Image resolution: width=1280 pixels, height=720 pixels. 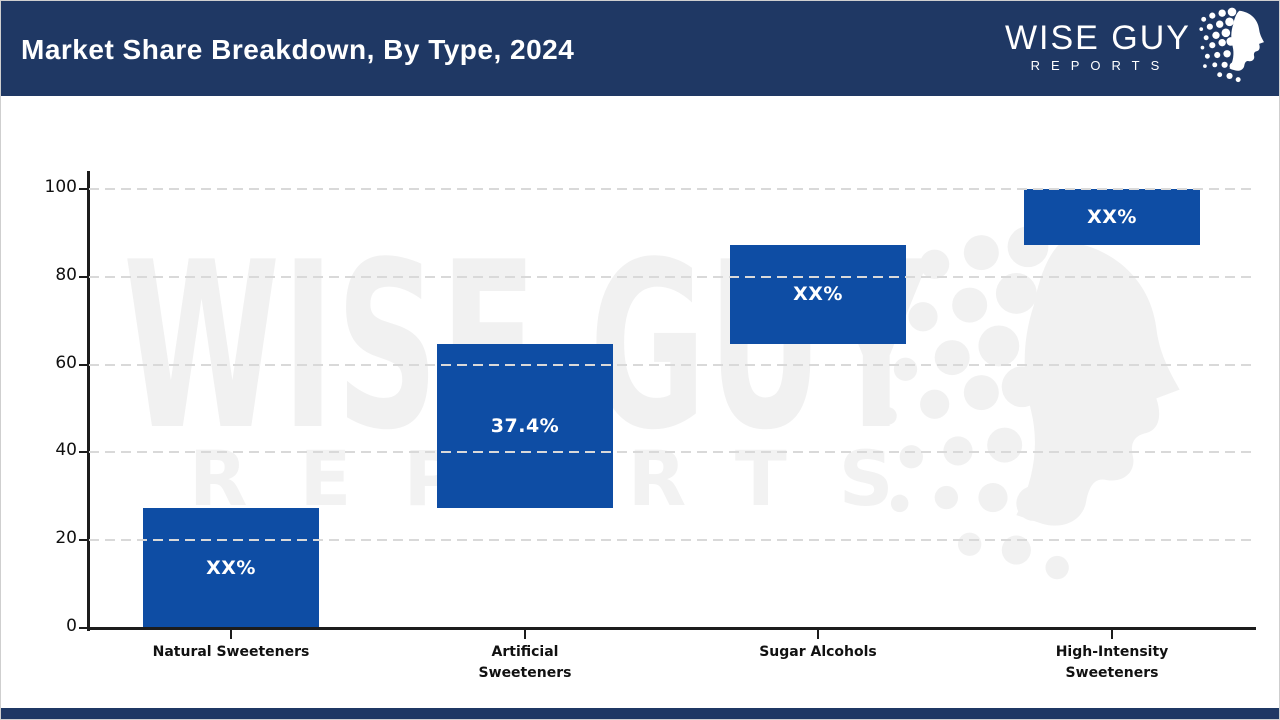 I want to click on y-axis-tick-label: 20, so click(x=66, y=538).